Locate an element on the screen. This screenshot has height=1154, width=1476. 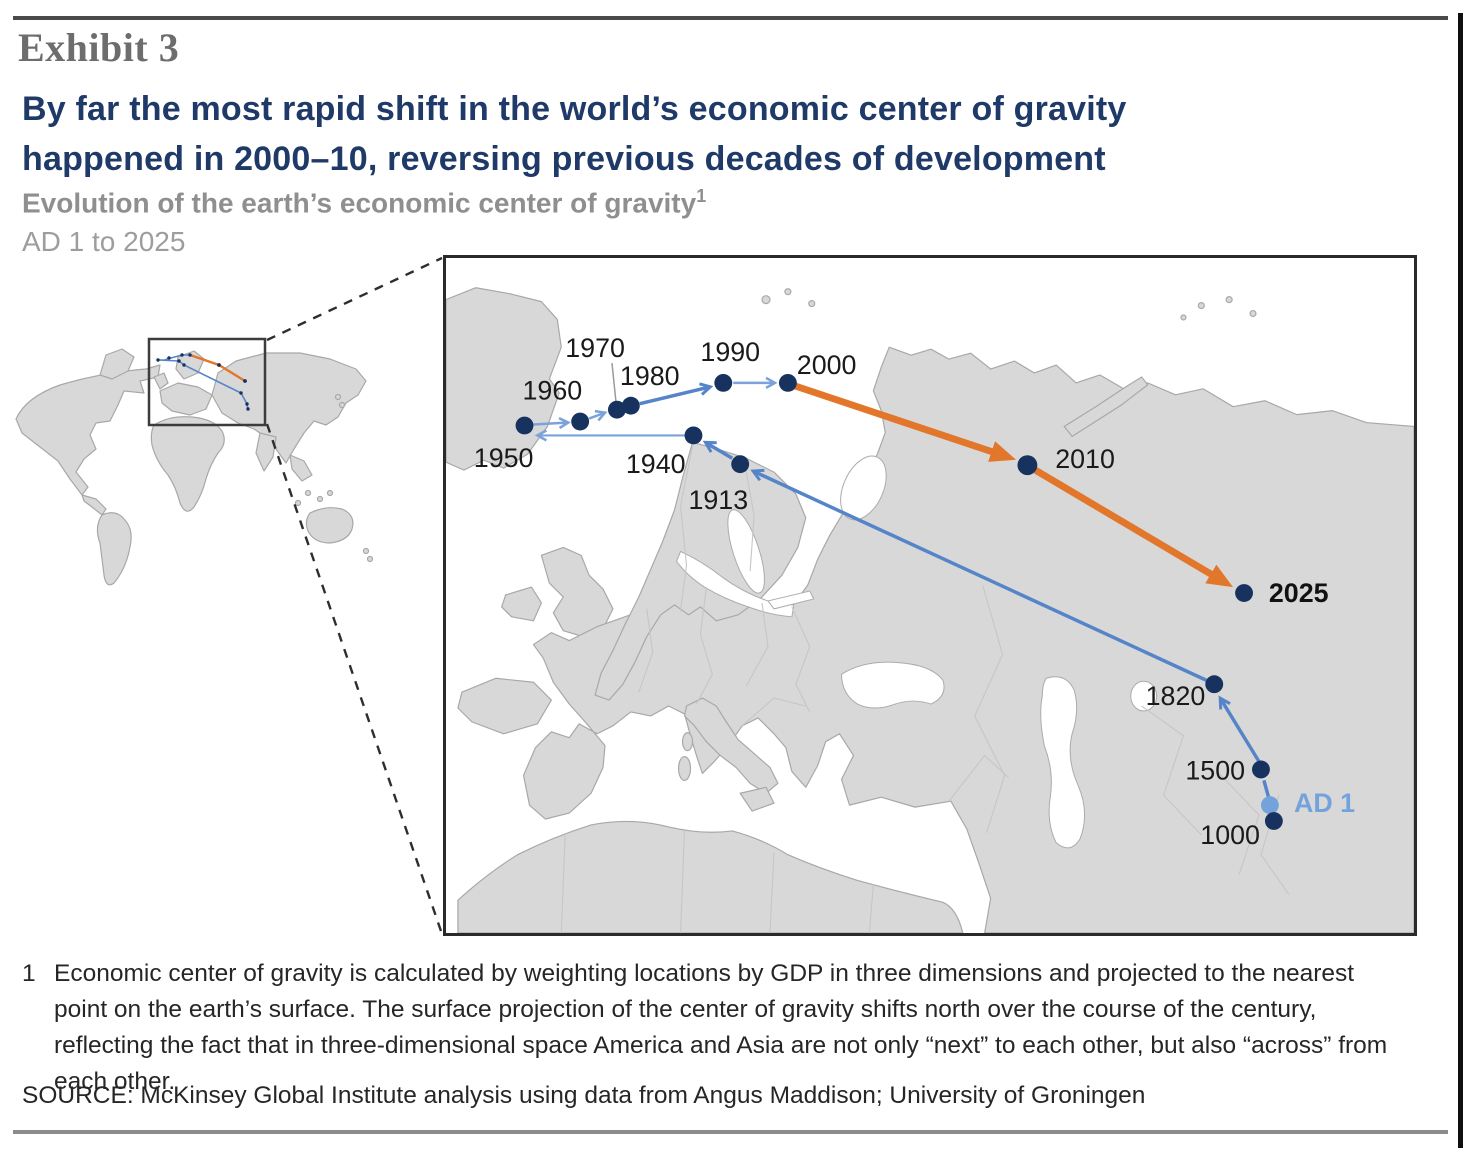
route-segment-1950-to-1960 is located at coordinates (552, 423).